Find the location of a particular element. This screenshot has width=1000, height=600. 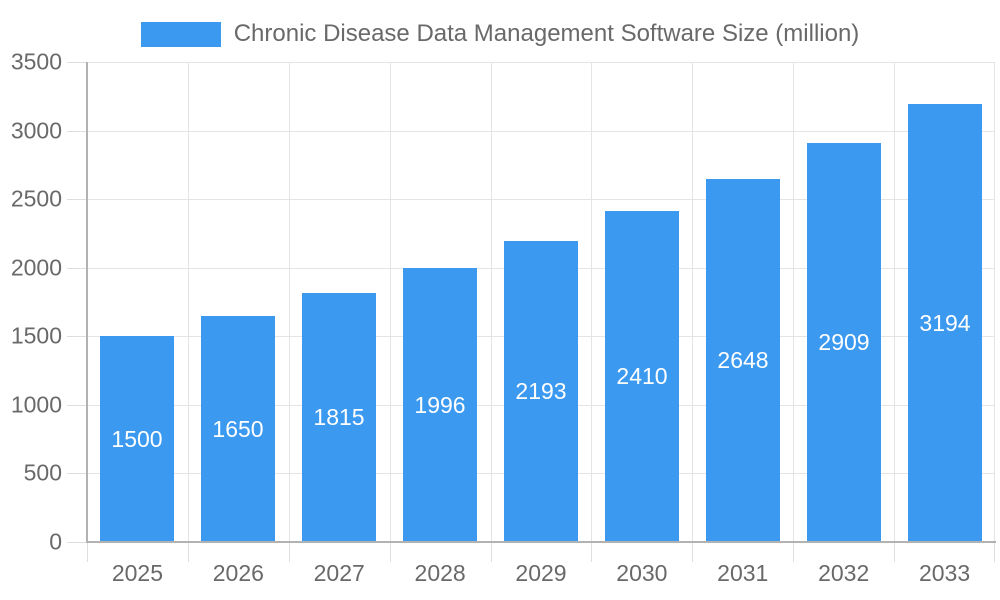

legend-swatch is located at coordinates (180, 34).